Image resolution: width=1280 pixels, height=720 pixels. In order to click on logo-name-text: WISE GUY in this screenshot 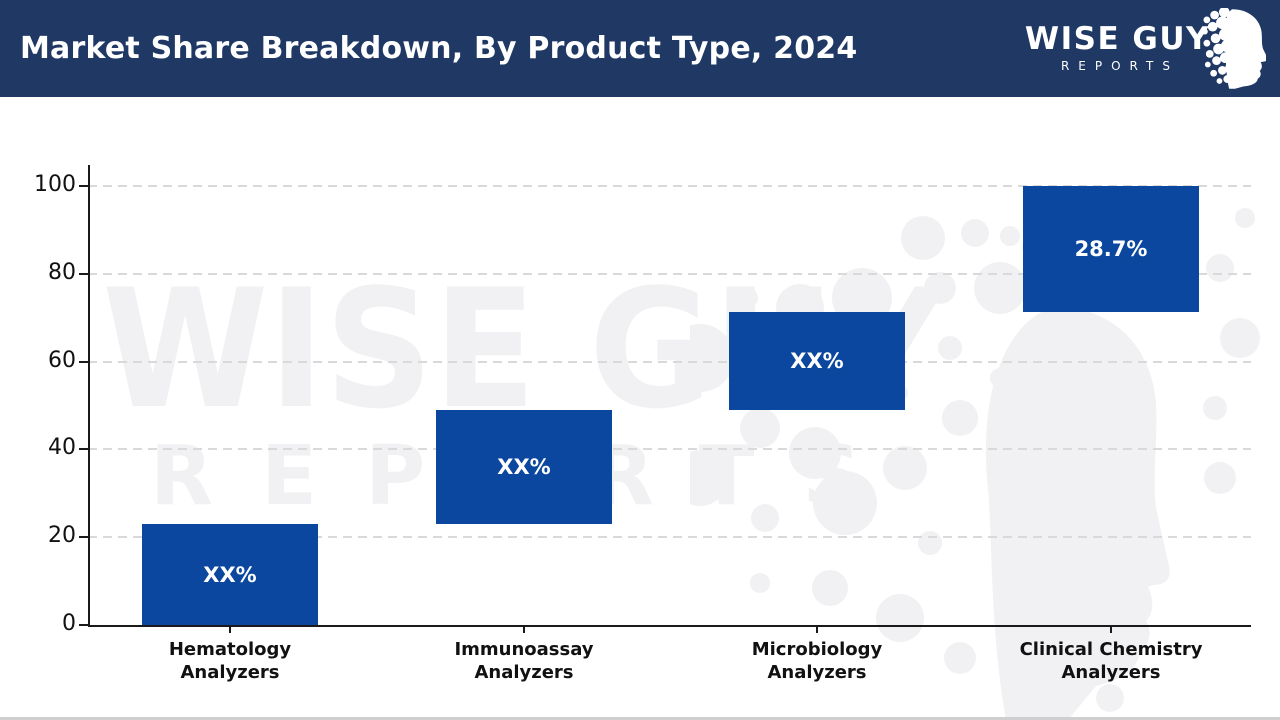, I will do `click(1117, 39)`.